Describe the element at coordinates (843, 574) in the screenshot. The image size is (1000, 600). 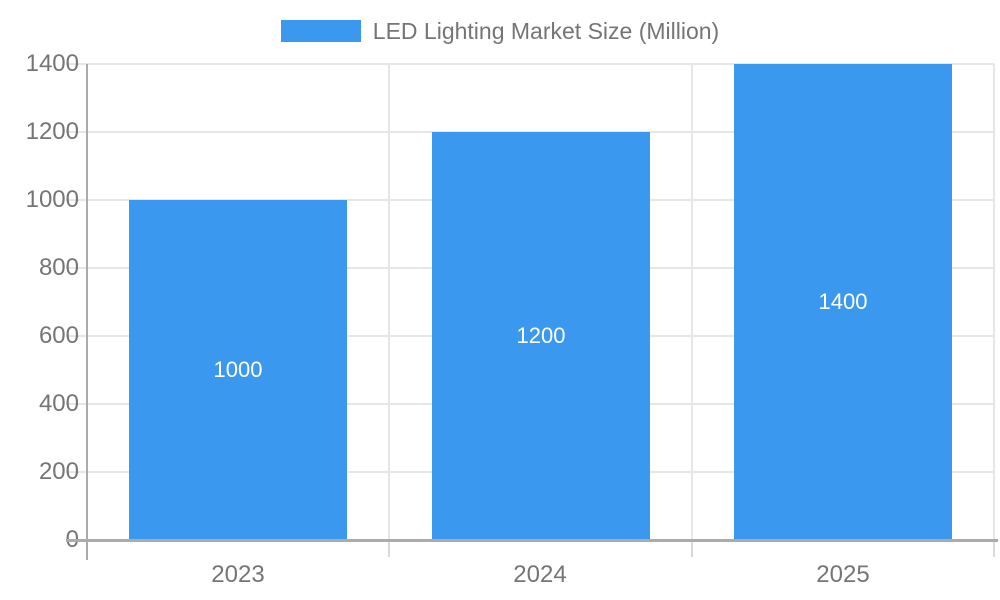
I see `x-tick-label: 2025` at that location.